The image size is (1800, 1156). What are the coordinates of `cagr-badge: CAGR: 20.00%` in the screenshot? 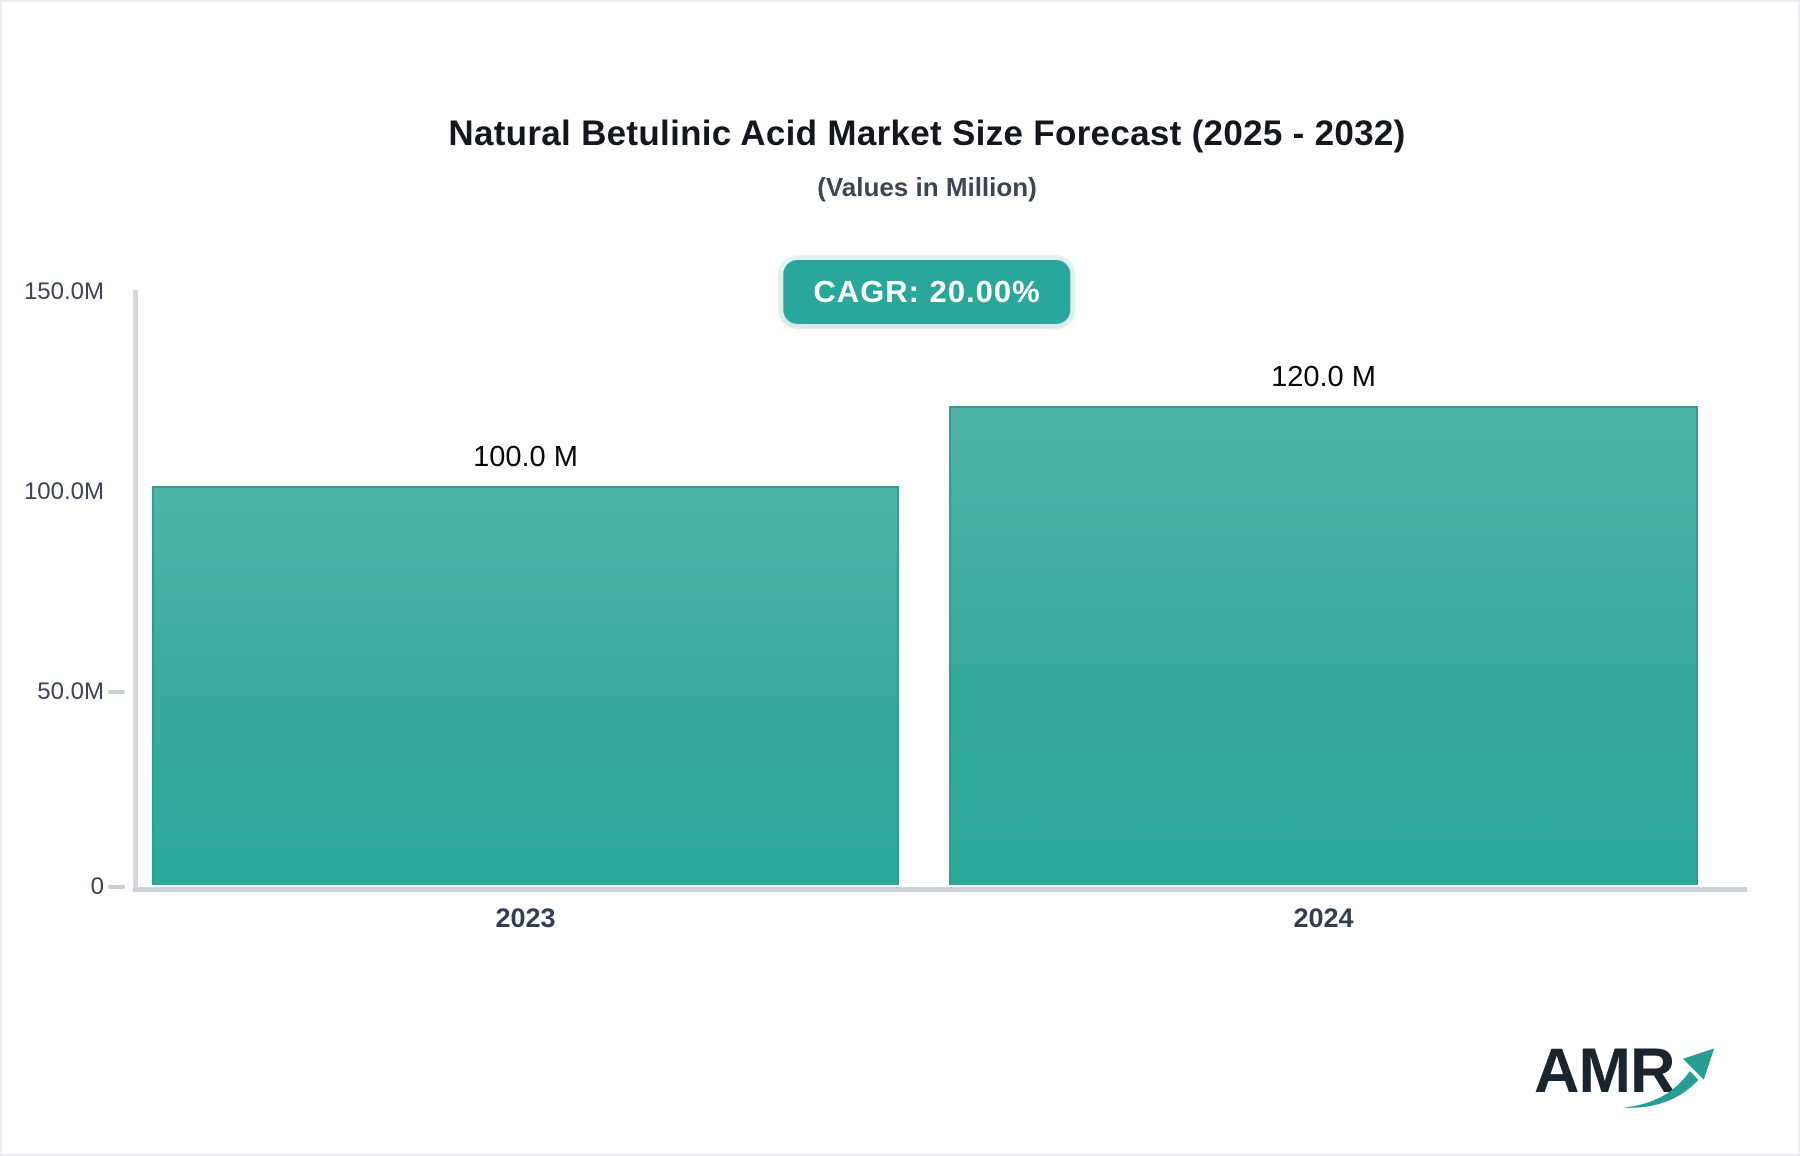 It's located at (927, 292).